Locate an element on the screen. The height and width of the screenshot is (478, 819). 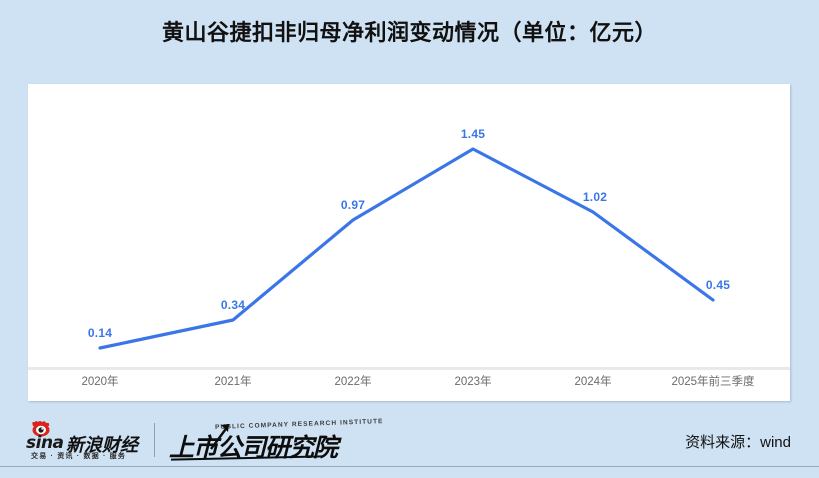
sina-eye-icon is located at coordinates (41, 429).